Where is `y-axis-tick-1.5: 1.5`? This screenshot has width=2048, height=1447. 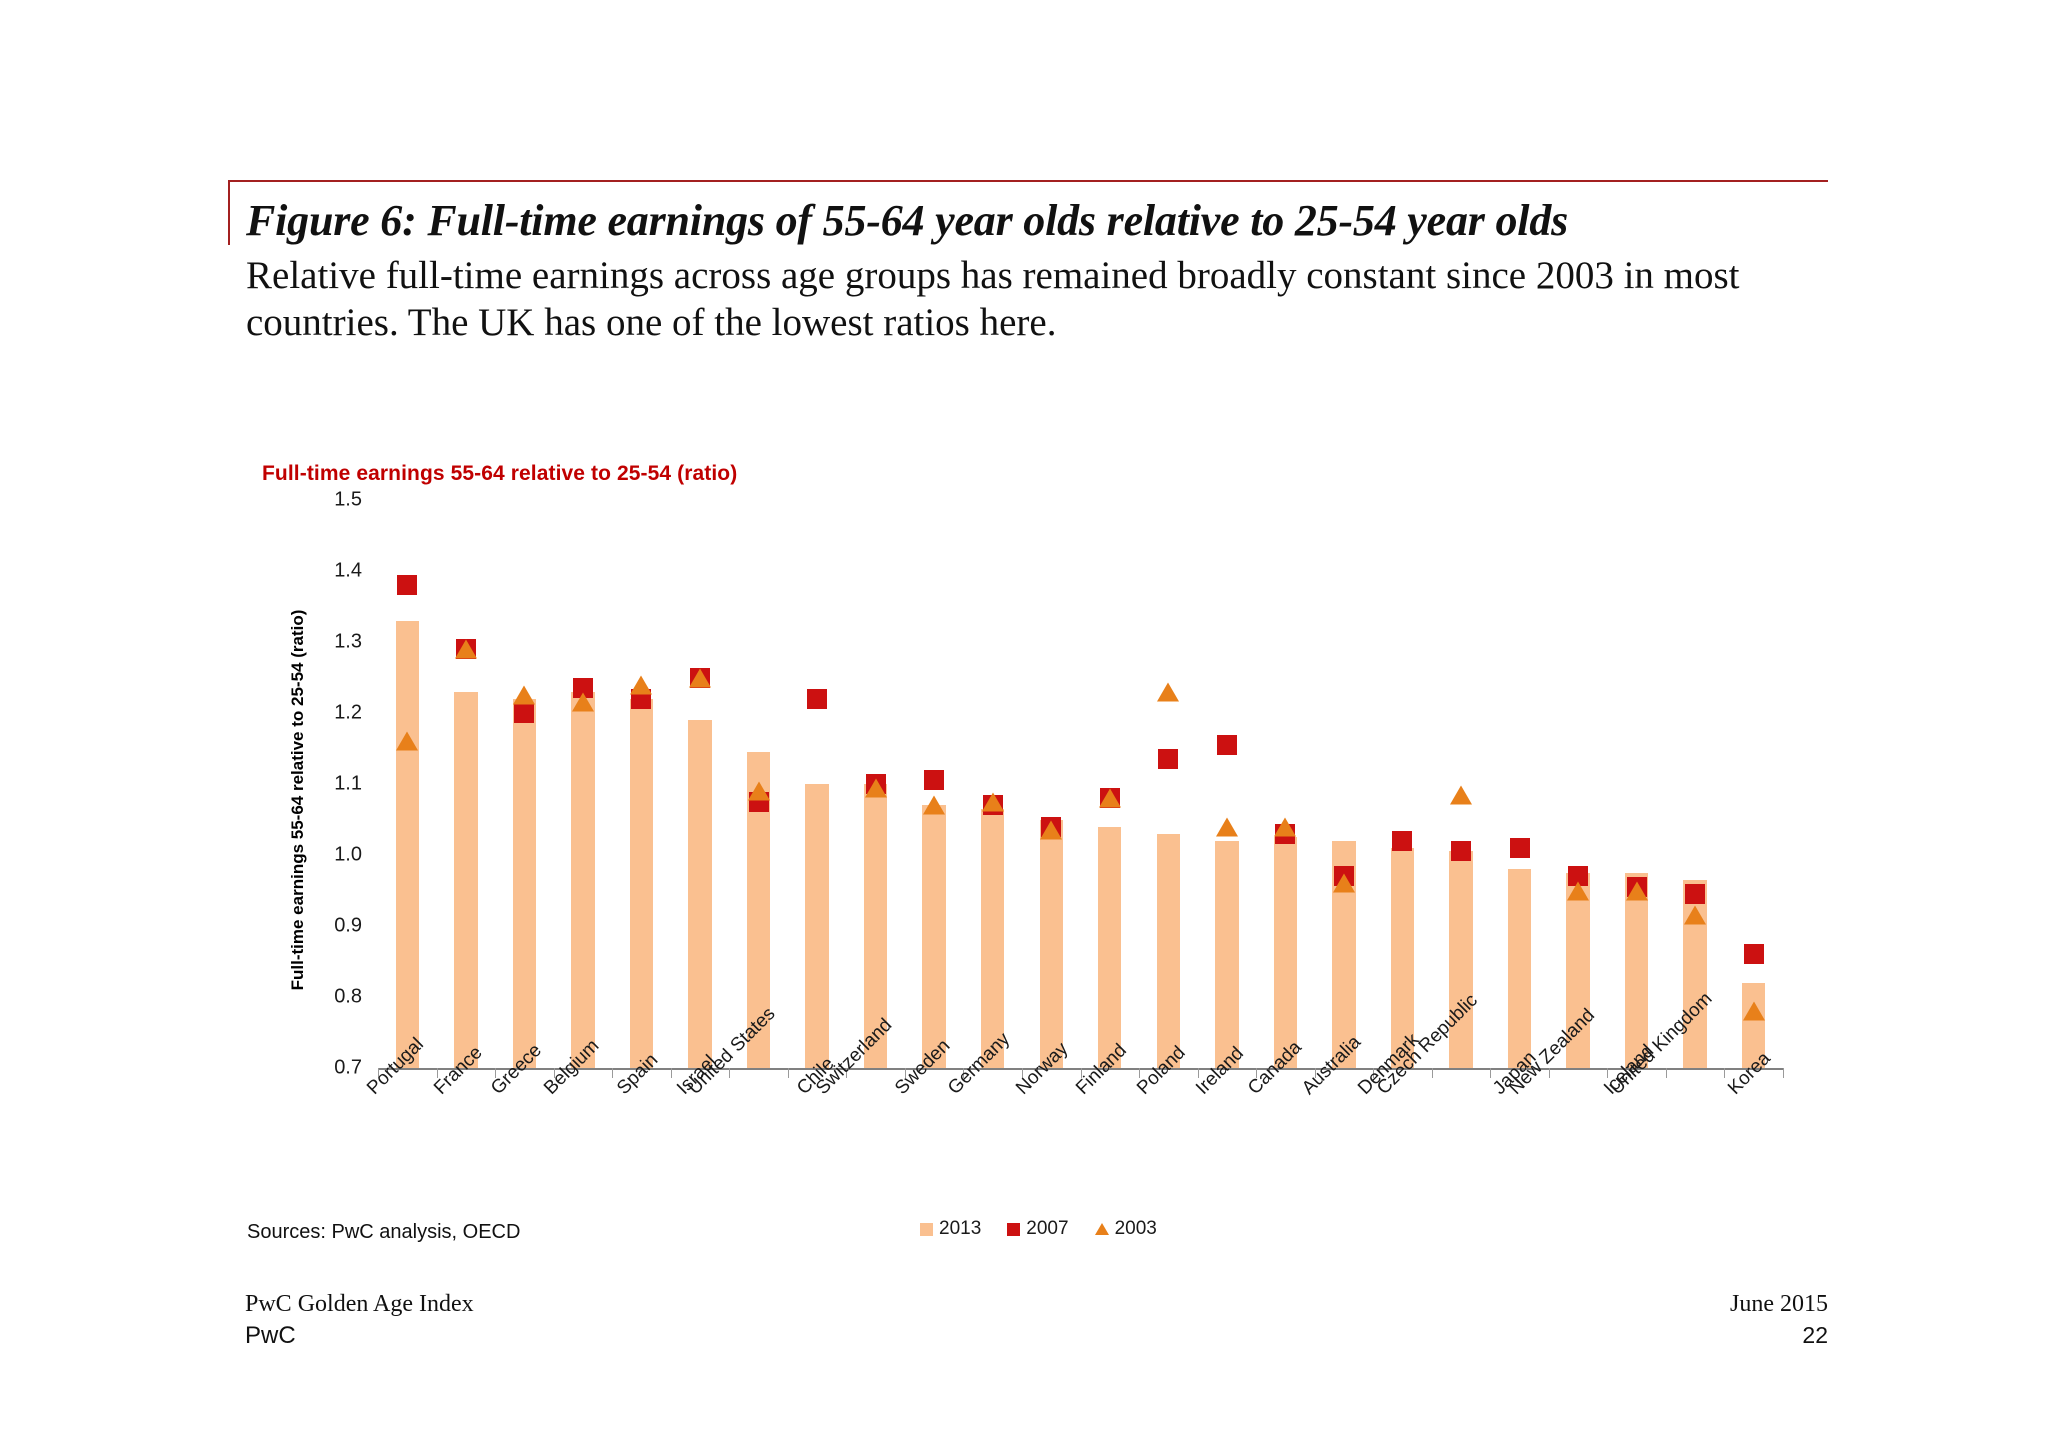 y-axis-tick-1.5: 1.5 is located at coordinates (348, 499).